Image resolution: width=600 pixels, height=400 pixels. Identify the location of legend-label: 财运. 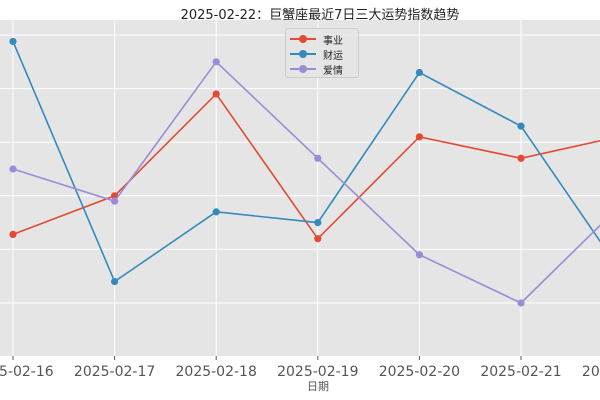
(333, 56).